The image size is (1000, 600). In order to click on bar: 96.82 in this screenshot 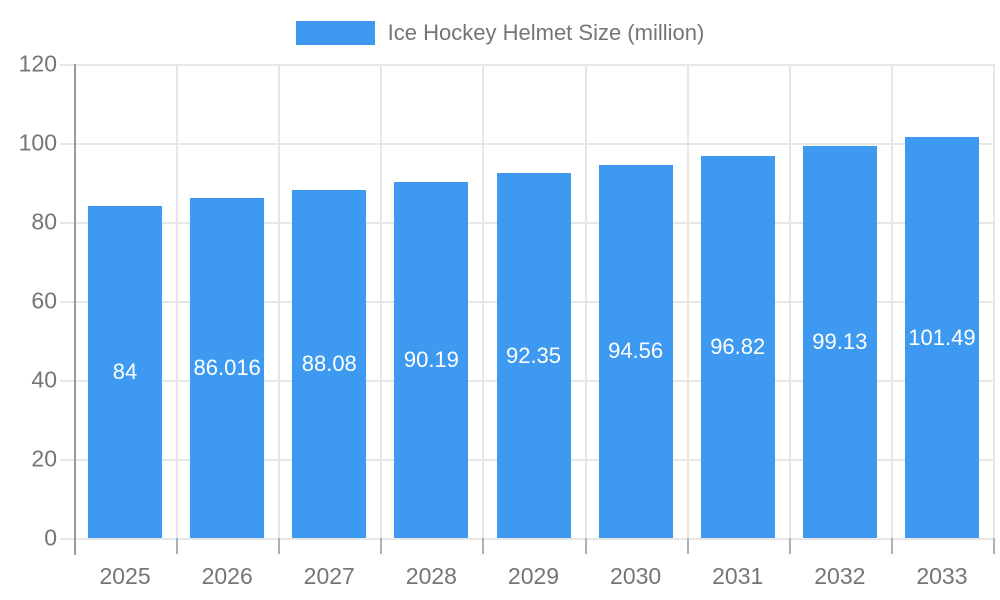, I will do `click(737, 346)`.